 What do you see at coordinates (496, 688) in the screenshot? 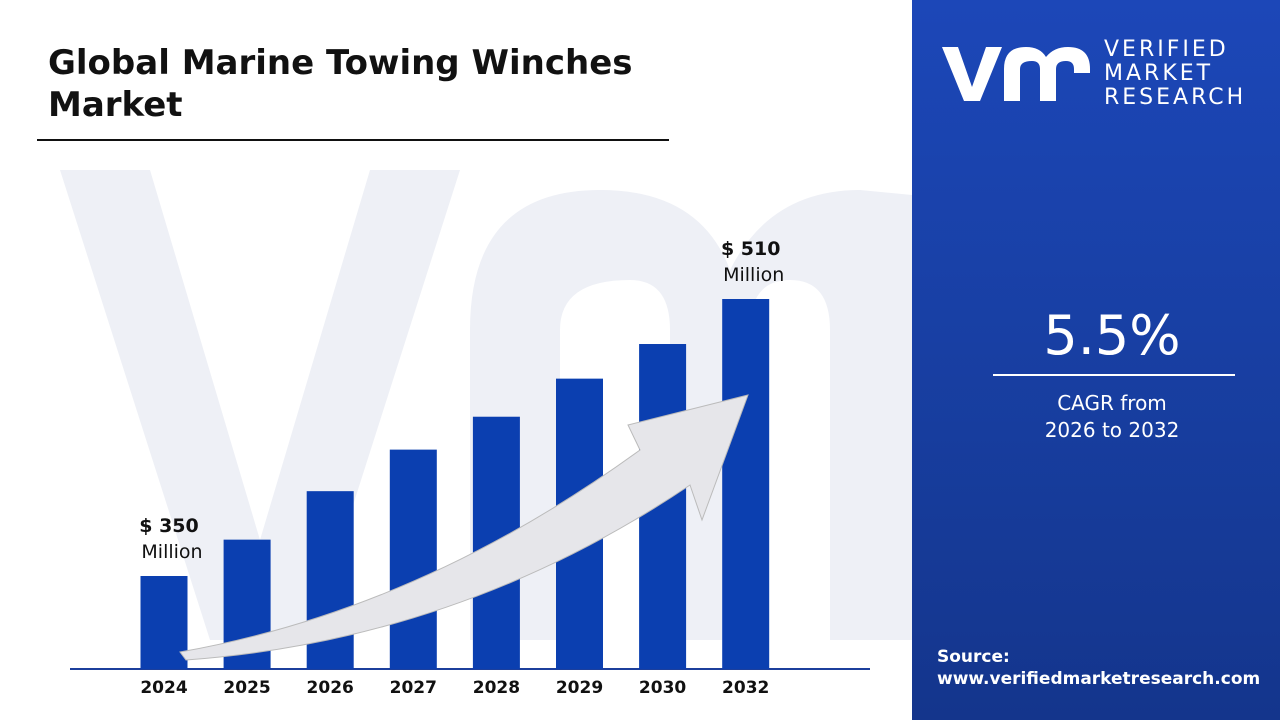
I see `tick-label-2028: 2028` at bounding box center [496, 688].